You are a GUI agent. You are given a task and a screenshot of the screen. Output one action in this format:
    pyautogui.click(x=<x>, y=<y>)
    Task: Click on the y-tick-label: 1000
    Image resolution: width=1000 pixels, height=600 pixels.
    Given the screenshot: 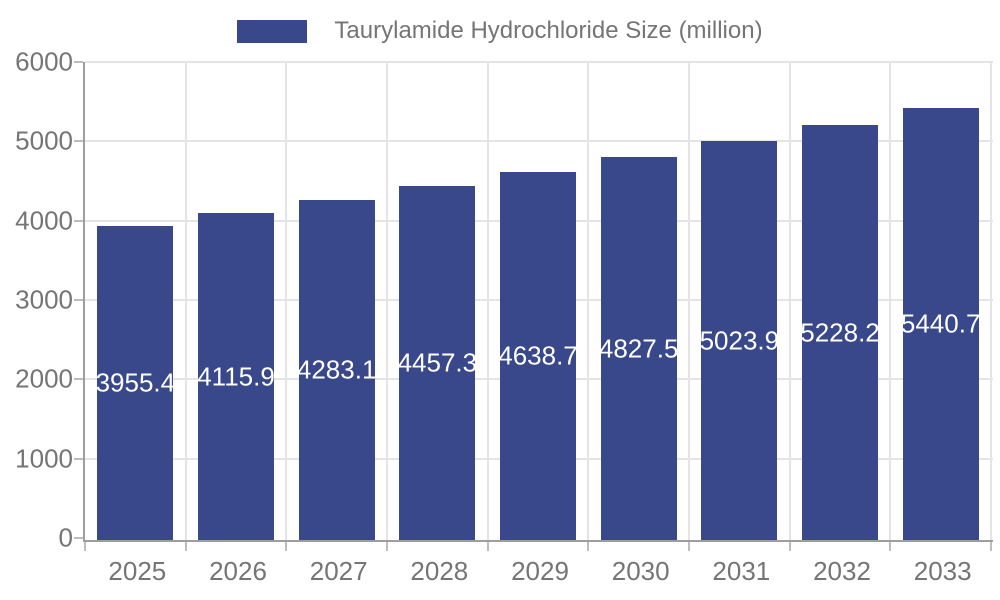 What is the action you would take?
    pyautogui.click(x=44, y=458)
    